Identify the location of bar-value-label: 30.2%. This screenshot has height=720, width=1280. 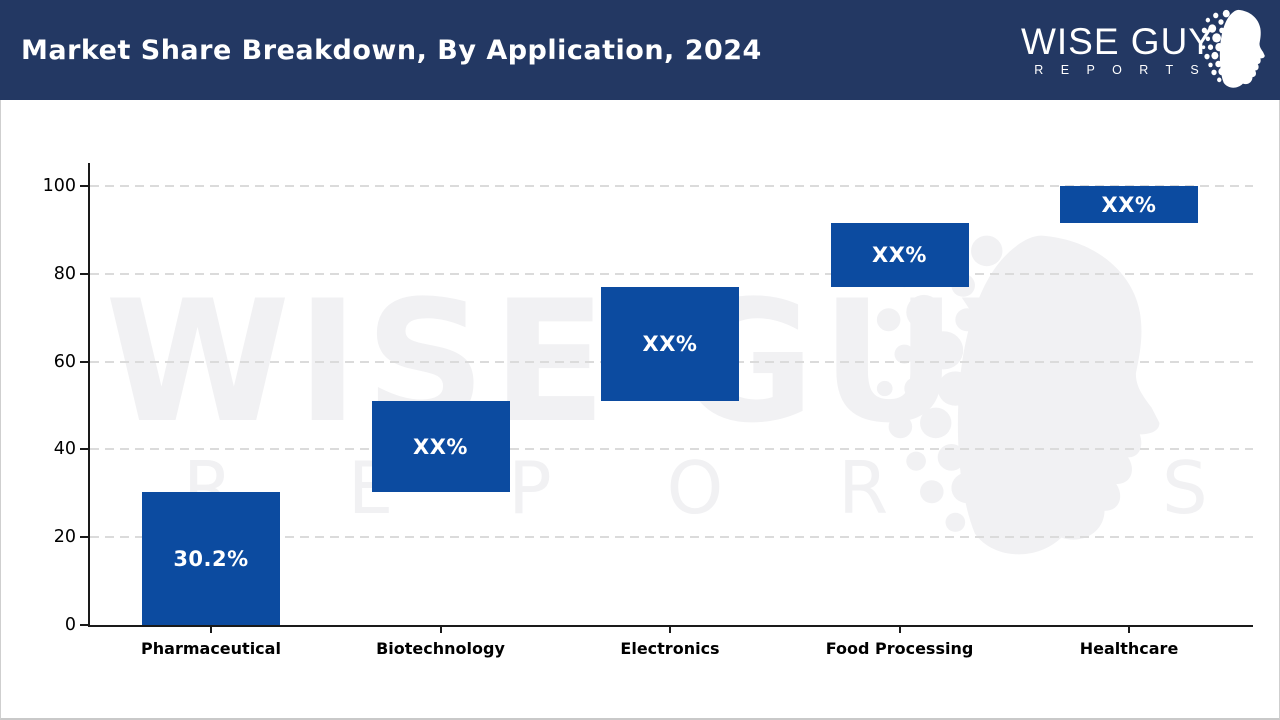
(211, 558).